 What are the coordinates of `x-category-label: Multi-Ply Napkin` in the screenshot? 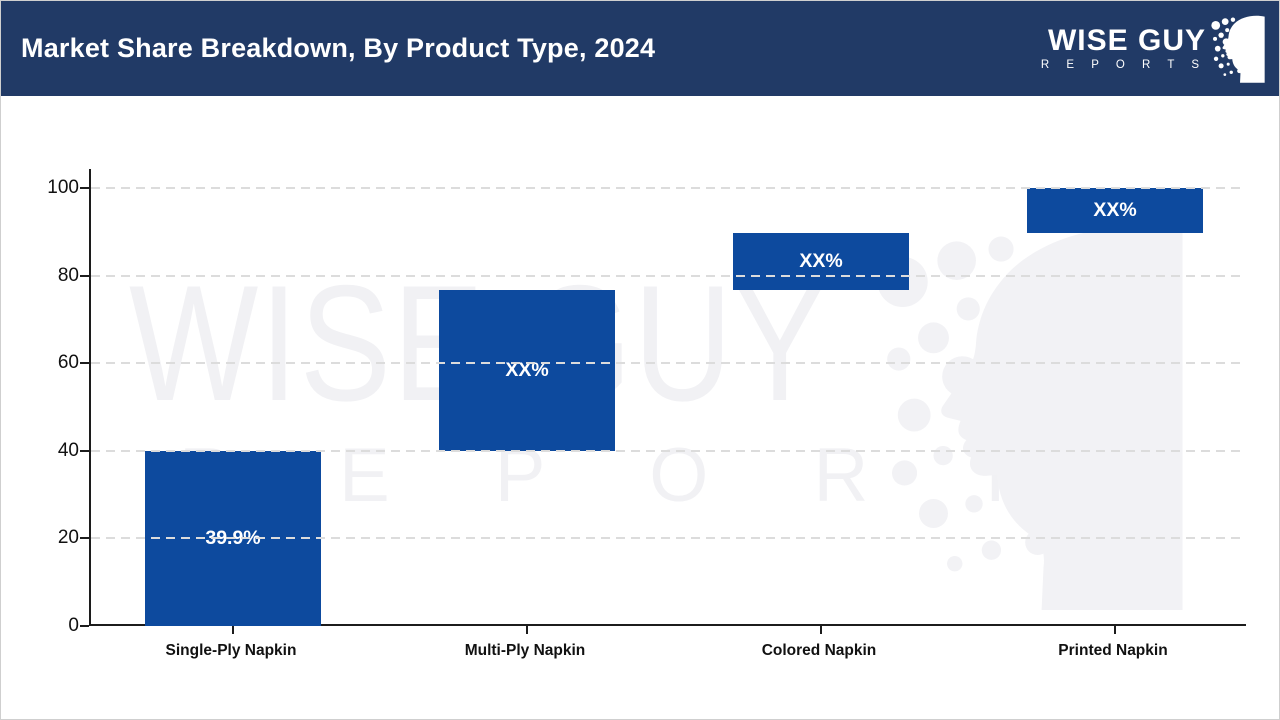 It's located at (525, 650).